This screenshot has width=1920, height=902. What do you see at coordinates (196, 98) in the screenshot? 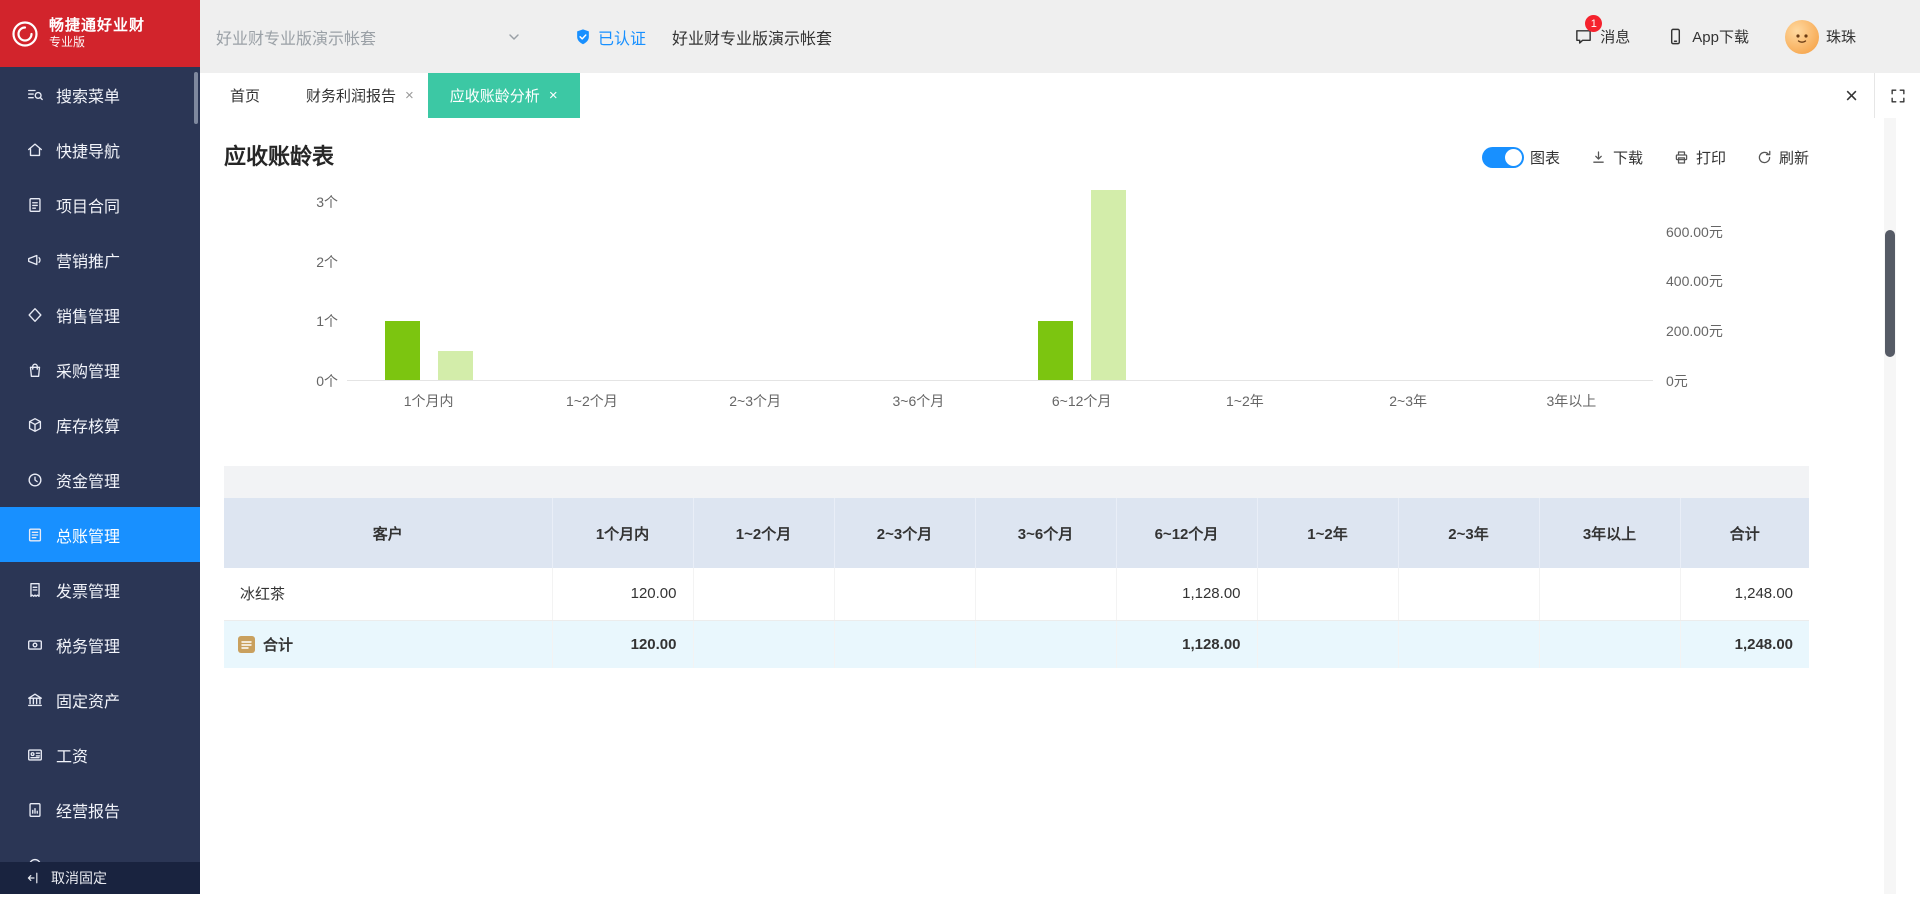
I see `sidebar-scrollbar-thumb` at bounding box center [196, 98].